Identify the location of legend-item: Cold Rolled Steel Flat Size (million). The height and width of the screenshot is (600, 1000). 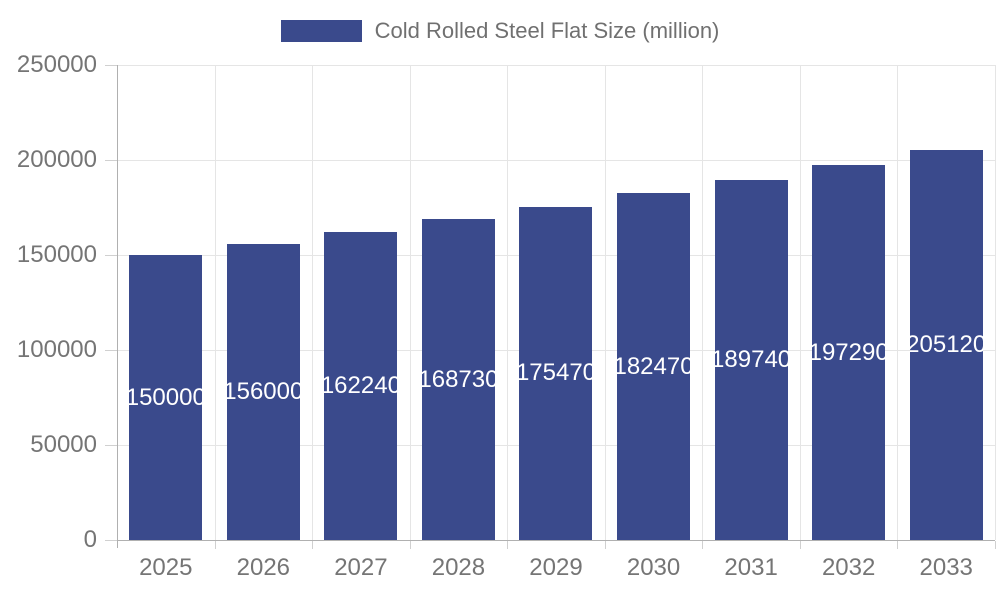
(500, 31).